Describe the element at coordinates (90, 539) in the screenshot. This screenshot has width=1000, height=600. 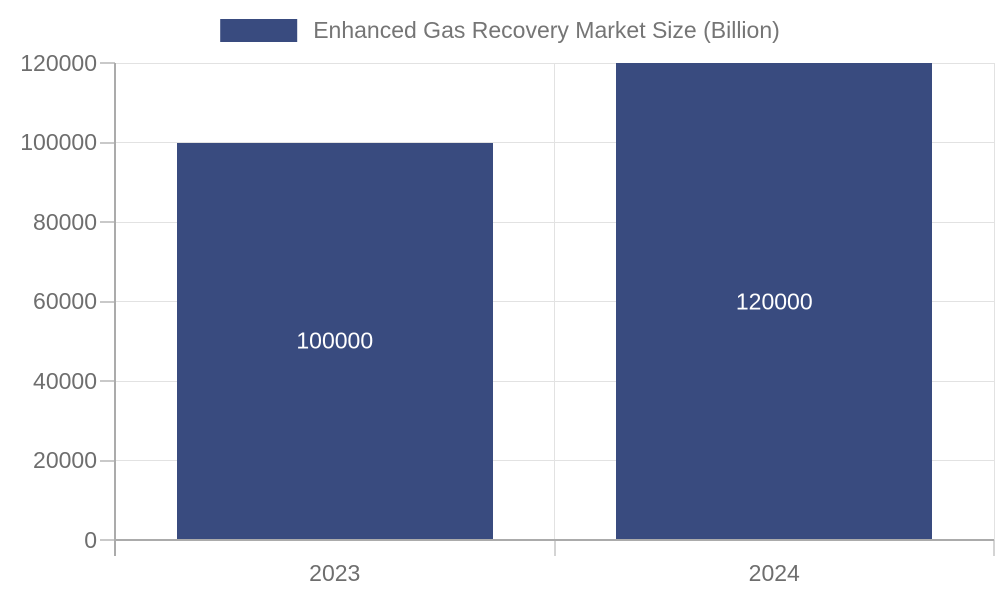
I see `y-tick-label: 0` at that location.